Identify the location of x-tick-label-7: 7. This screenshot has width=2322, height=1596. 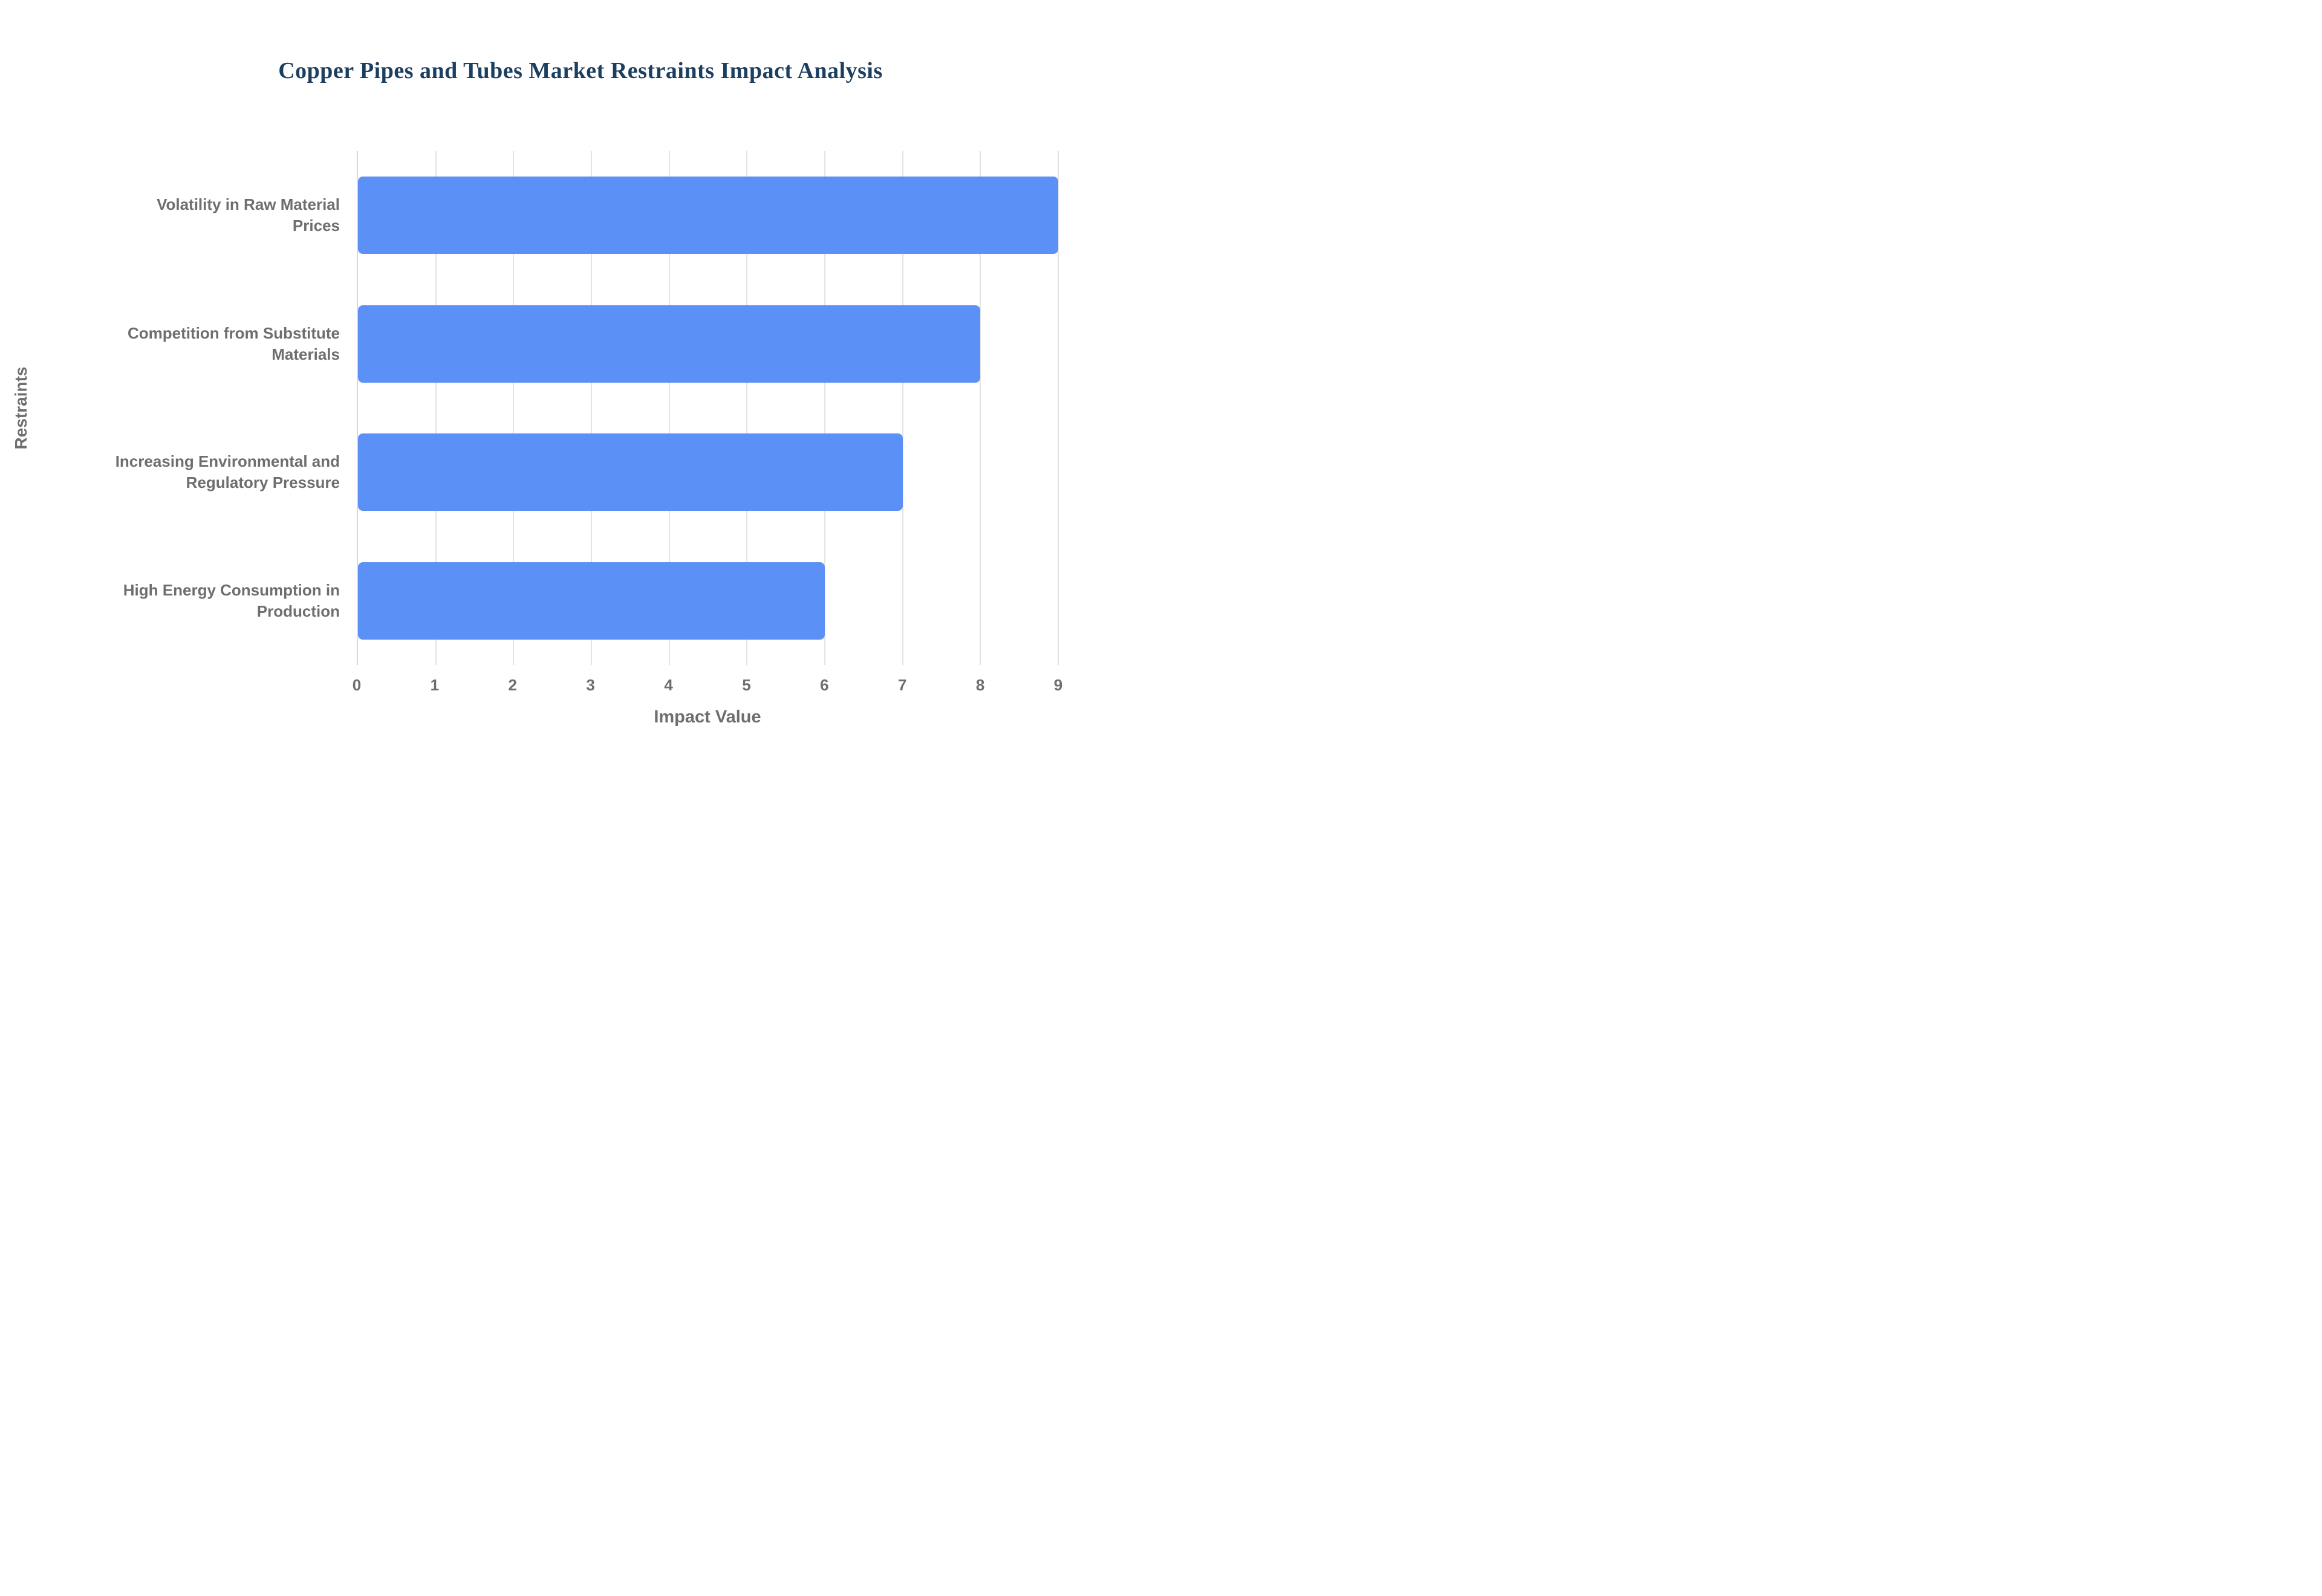
(902, 685).